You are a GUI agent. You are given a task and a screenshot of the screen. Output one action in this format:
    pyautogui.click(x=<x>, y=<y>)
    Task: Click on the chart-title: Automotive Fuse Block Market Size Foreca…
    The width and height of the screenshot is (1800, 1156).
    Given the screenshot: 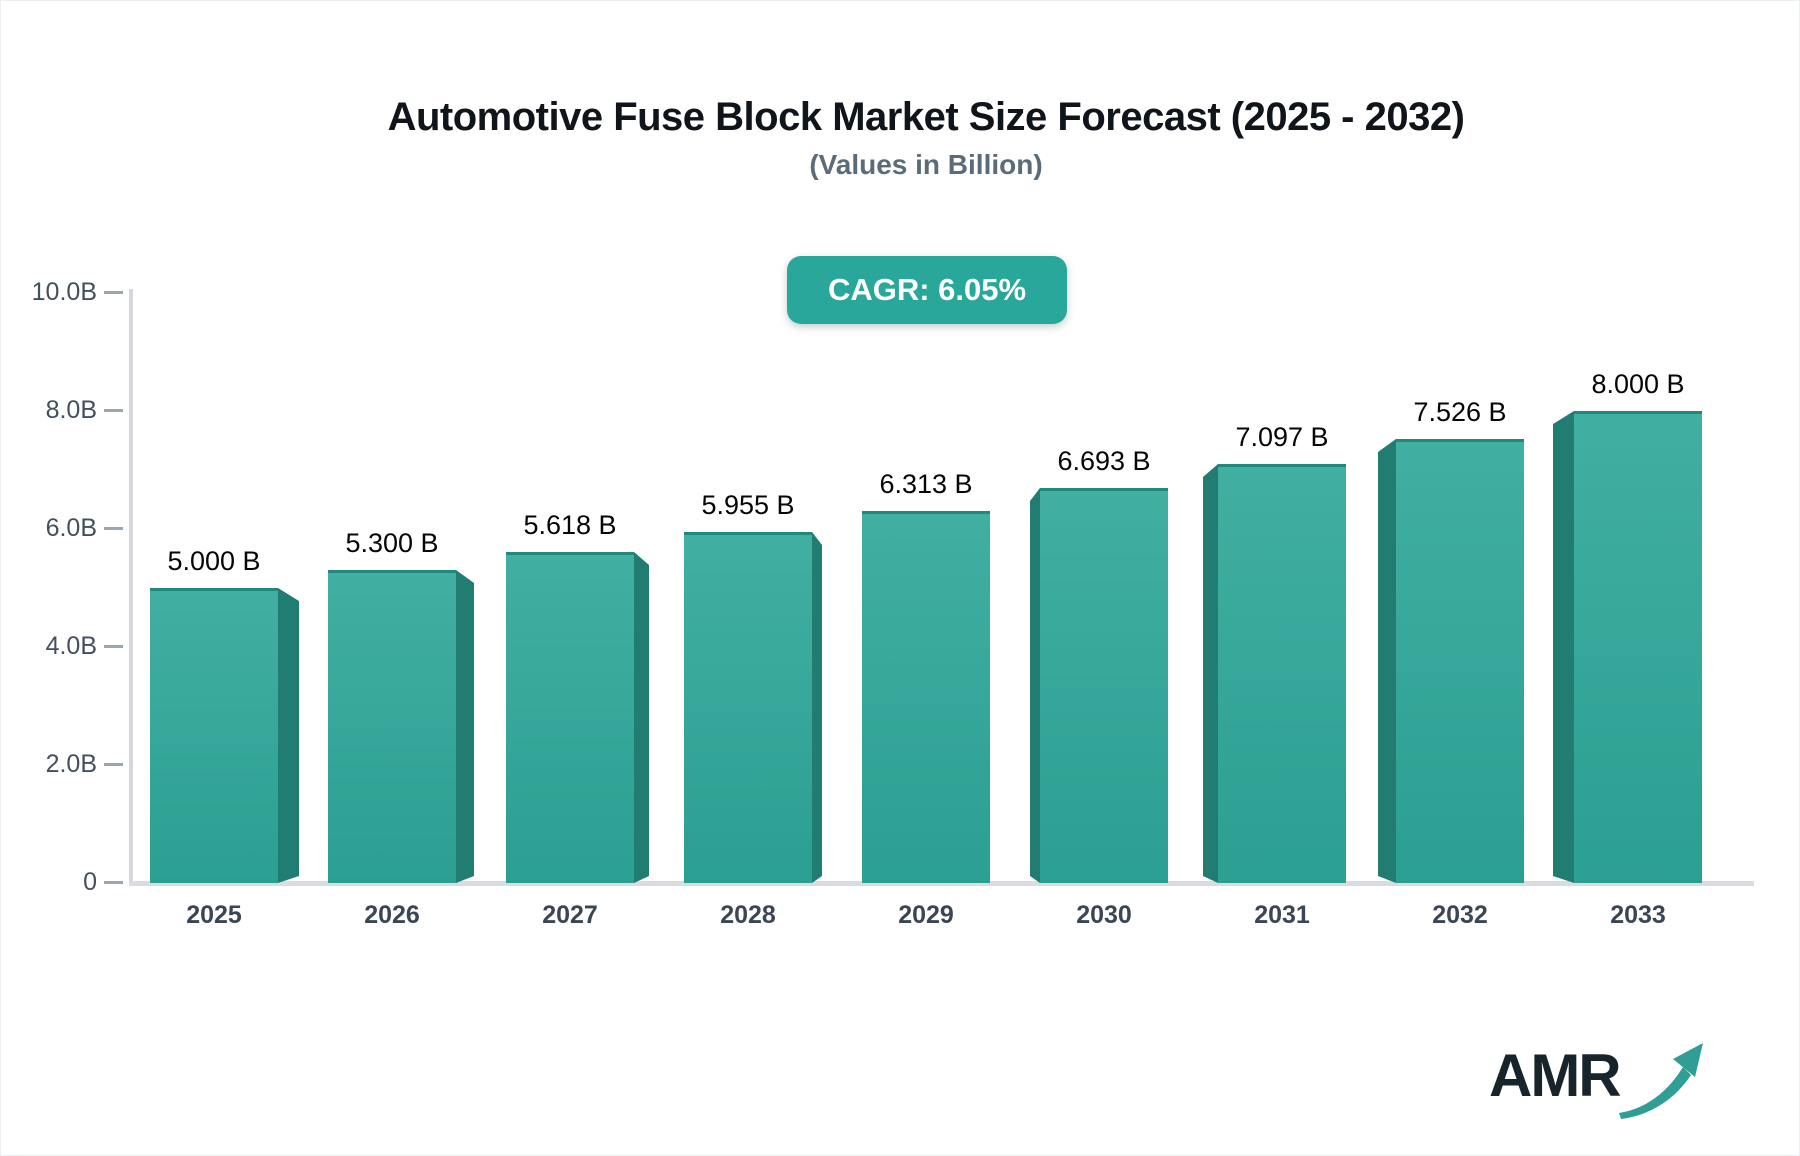 What is the action you would take?
    pyautogui.click(x=926, y=117)
    